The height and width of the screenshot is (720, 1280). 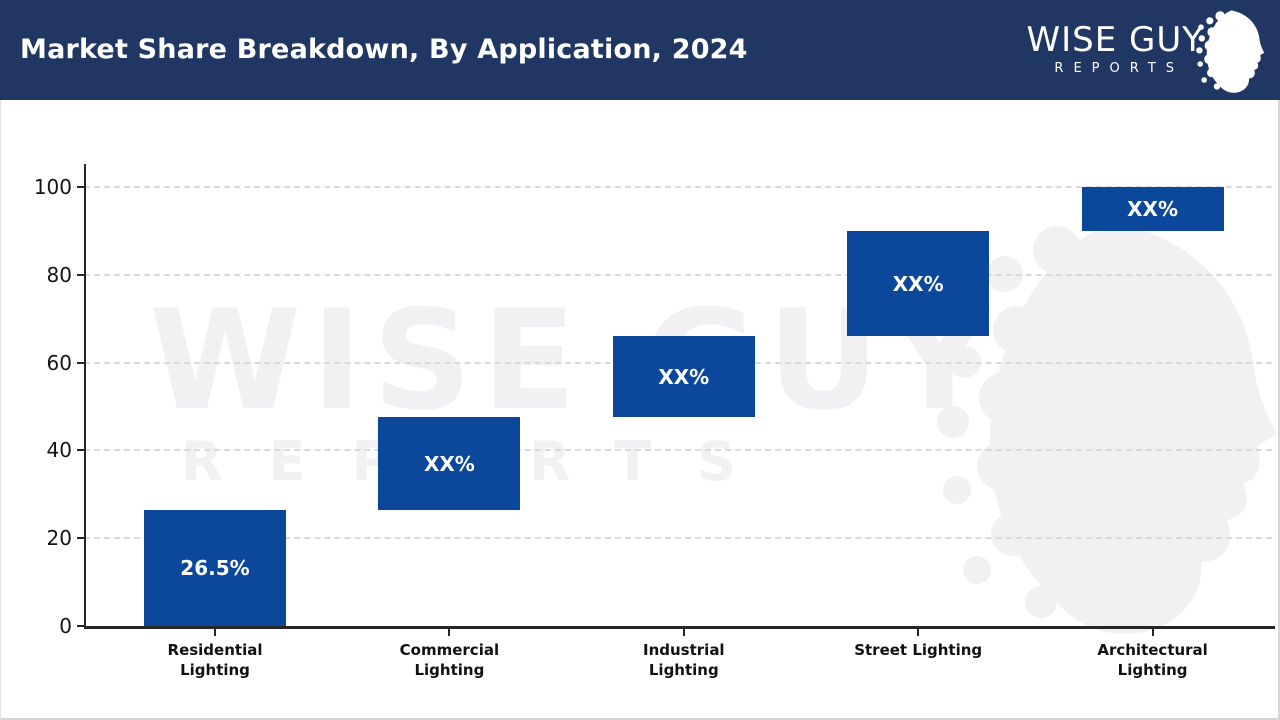 I want to click on y-tick-label-40: 40, so click(x=59, y=450).